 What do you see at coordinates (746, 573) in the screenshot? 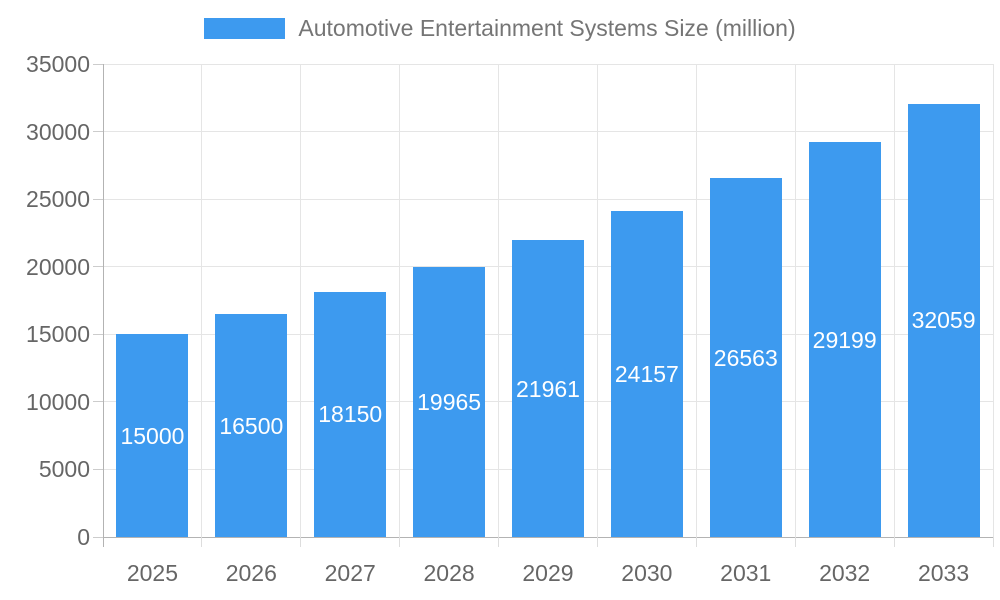
I see `x-axis-tick-label: 2031` at bounding box center [746, 573].